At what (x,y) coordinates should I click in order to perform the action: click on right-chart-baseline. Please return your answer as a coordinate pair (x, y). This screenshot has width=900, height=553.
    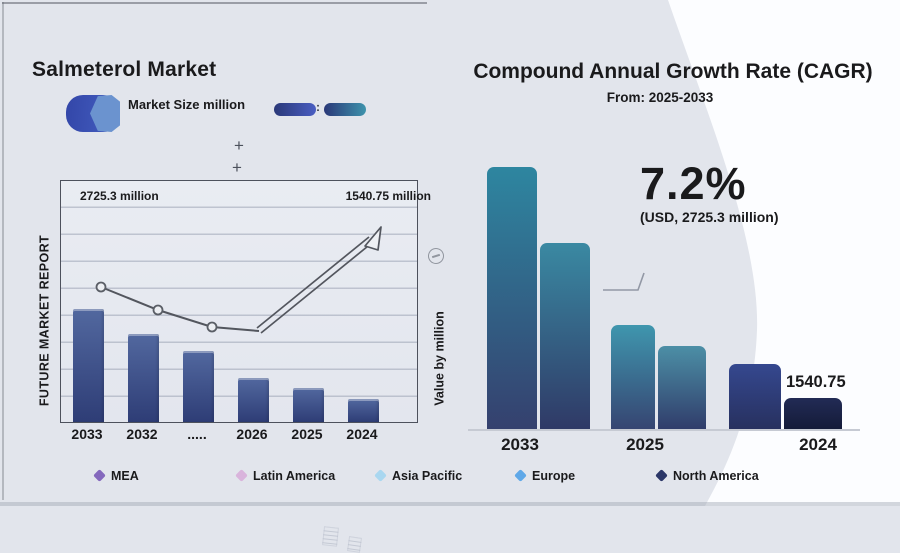
    Looking at the image, I should click on (664, 430).